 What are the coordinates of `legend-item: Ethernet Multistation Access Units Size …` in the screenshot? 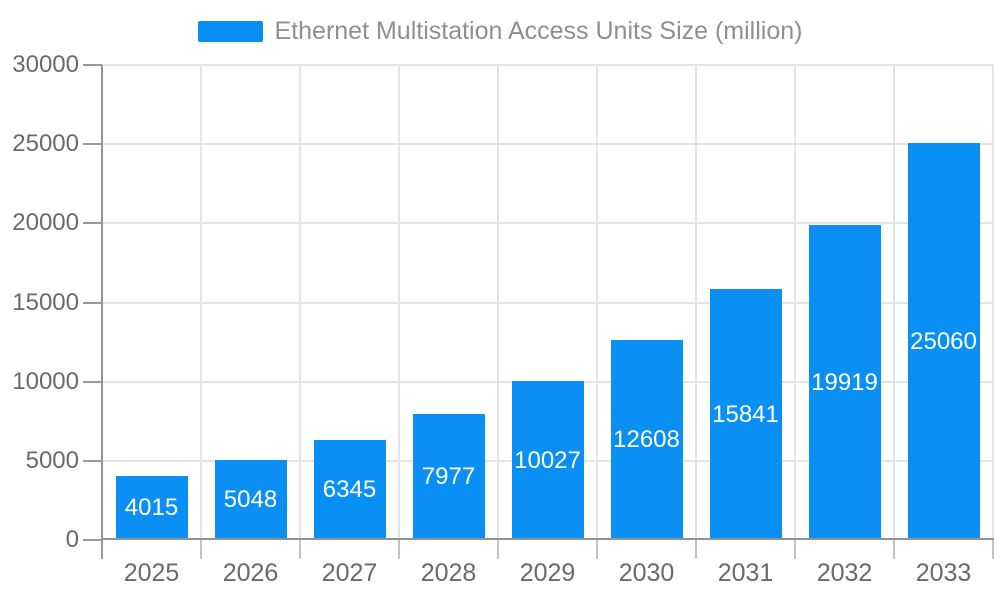 It's located at (500, 31).